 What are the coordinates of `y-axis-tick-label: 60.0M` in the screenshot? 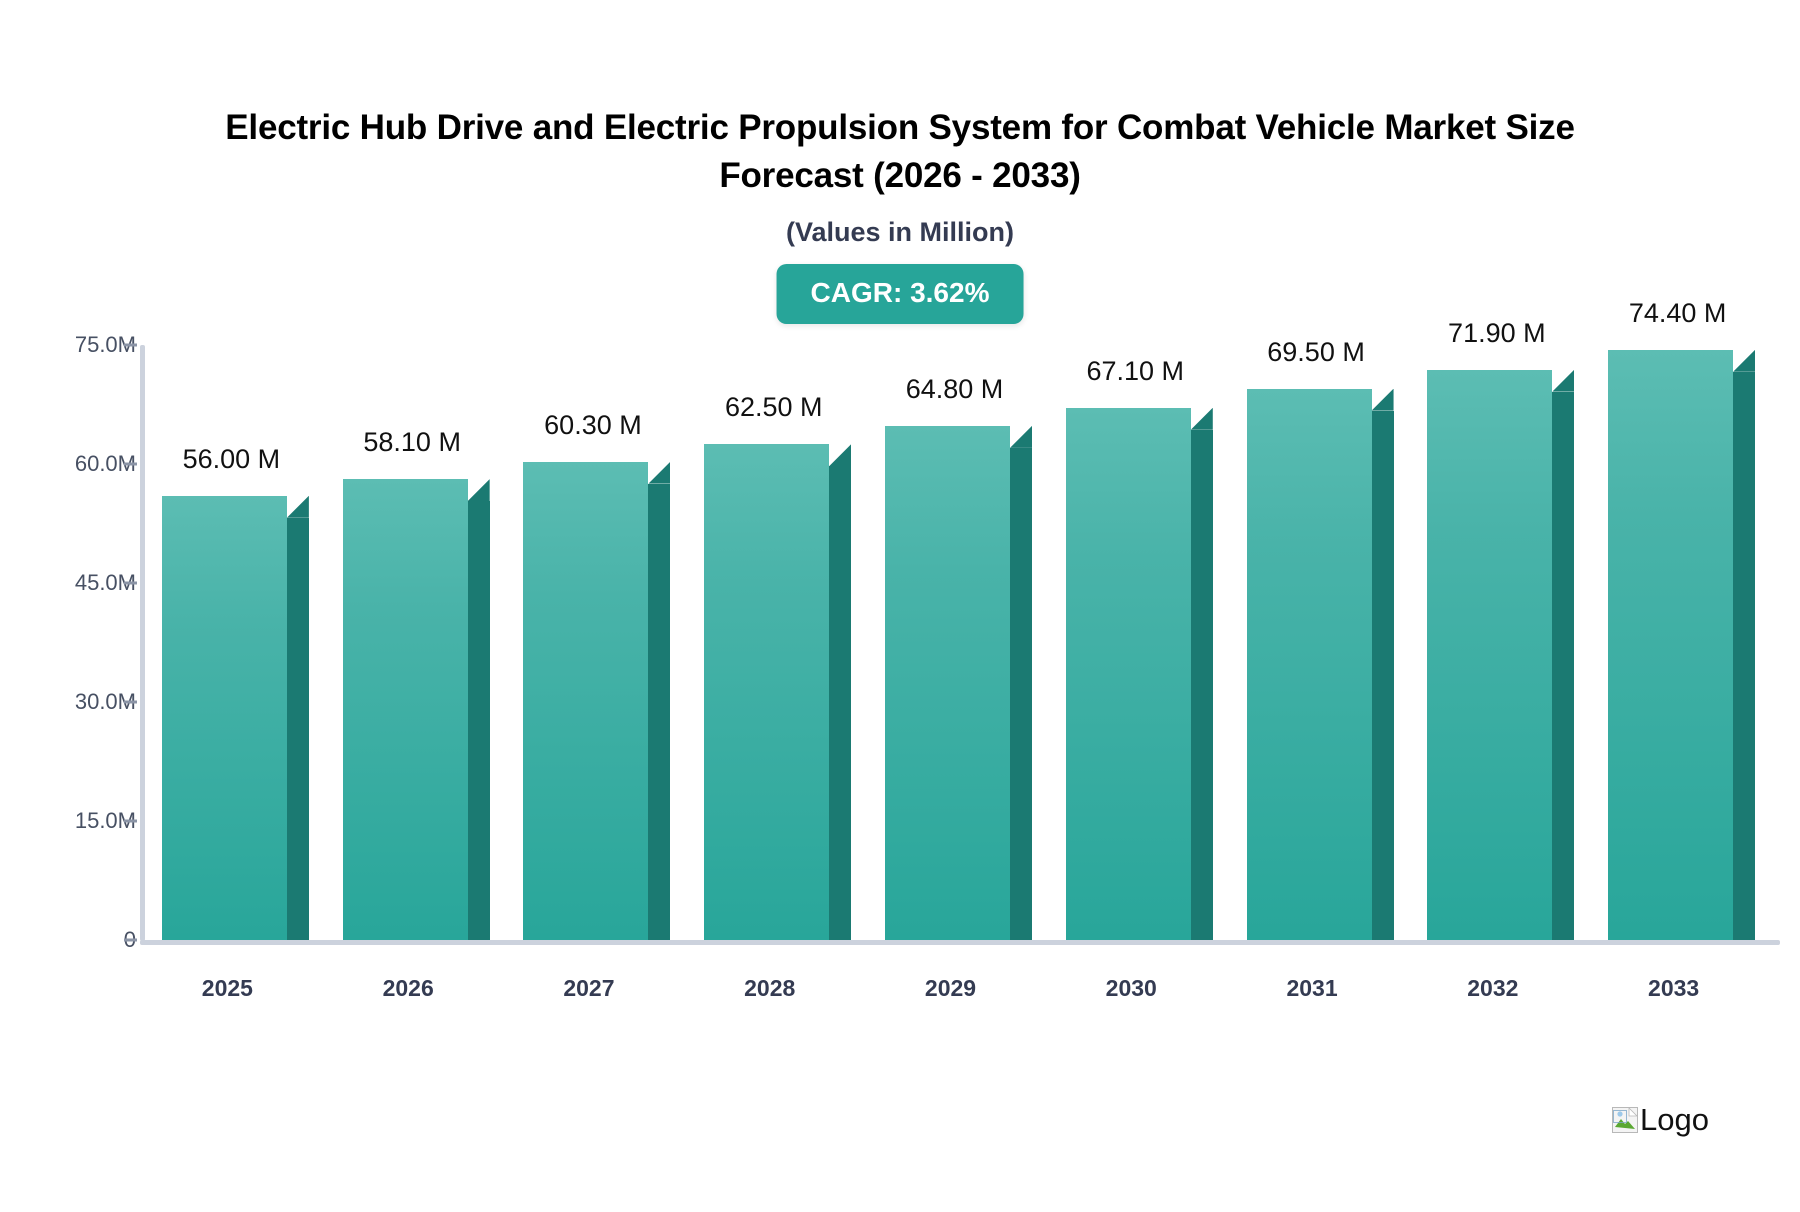 It's located at (105, 463).